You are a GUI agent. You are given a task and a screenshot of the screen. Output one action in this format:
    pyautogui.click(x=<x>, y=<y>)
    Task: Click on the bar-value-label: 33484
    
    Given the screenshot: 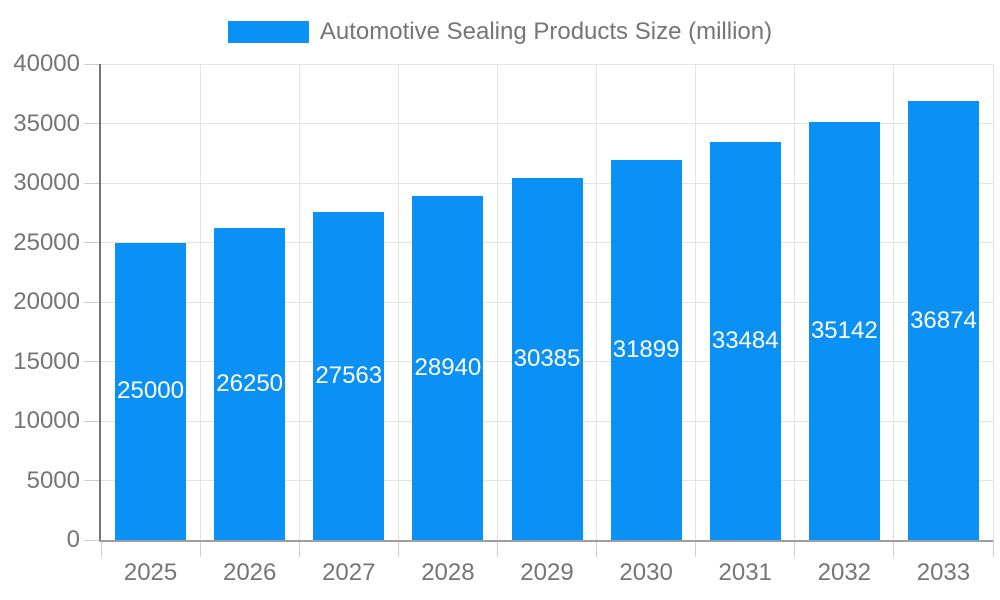 What is the action you would take?
    pyautogui.click(x=745, y=340)
    